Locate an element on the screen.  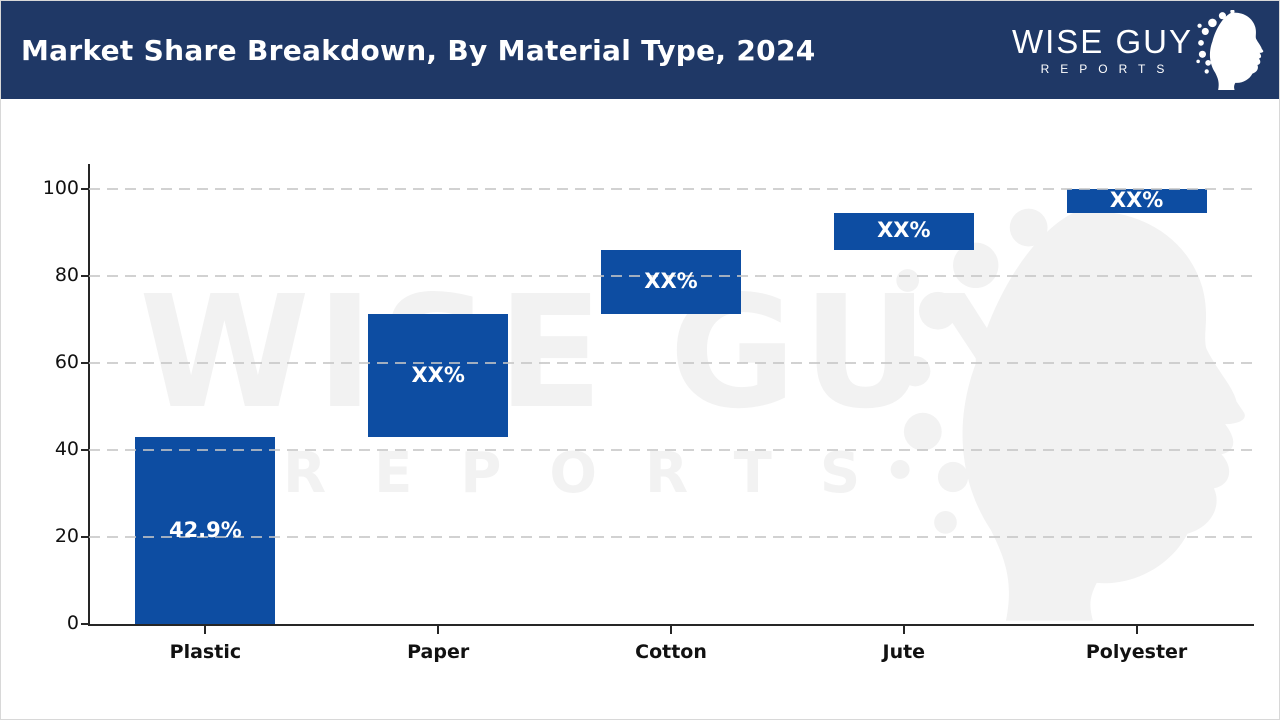
brand-name: WISE GUY is located at coordinates (1102, 41).